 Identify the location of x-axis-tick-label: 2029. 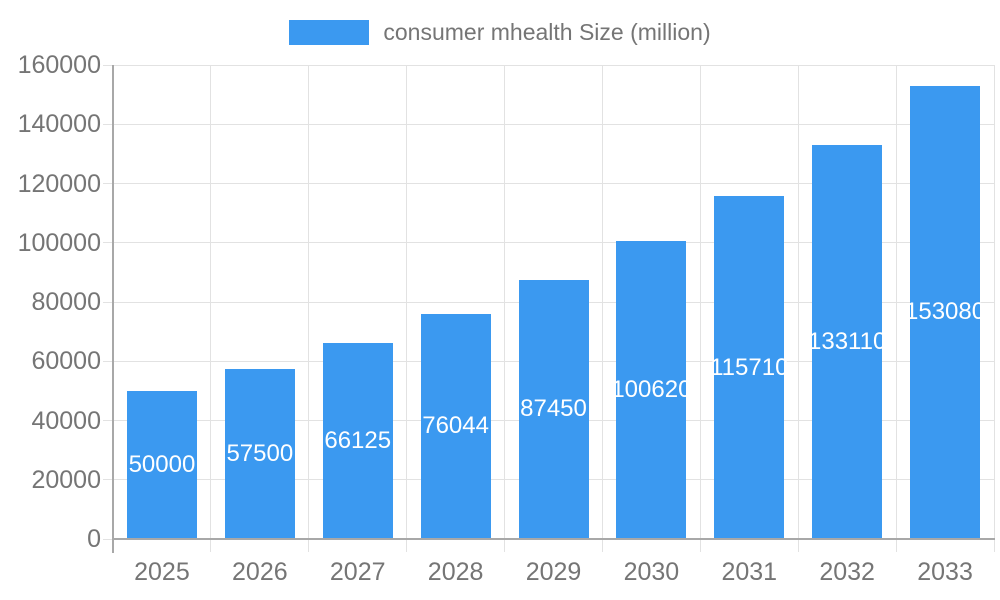
(553, 572).